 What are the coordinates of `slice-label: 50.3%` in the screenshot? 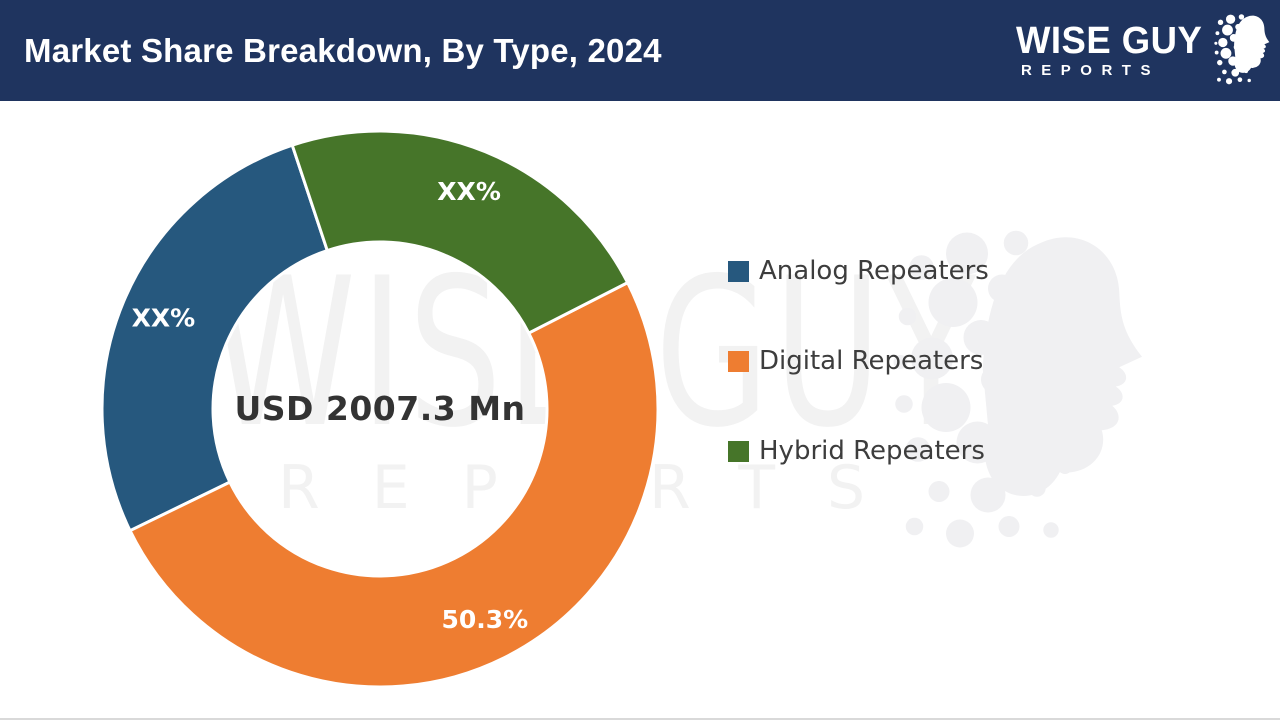 It's located at (484, 619).